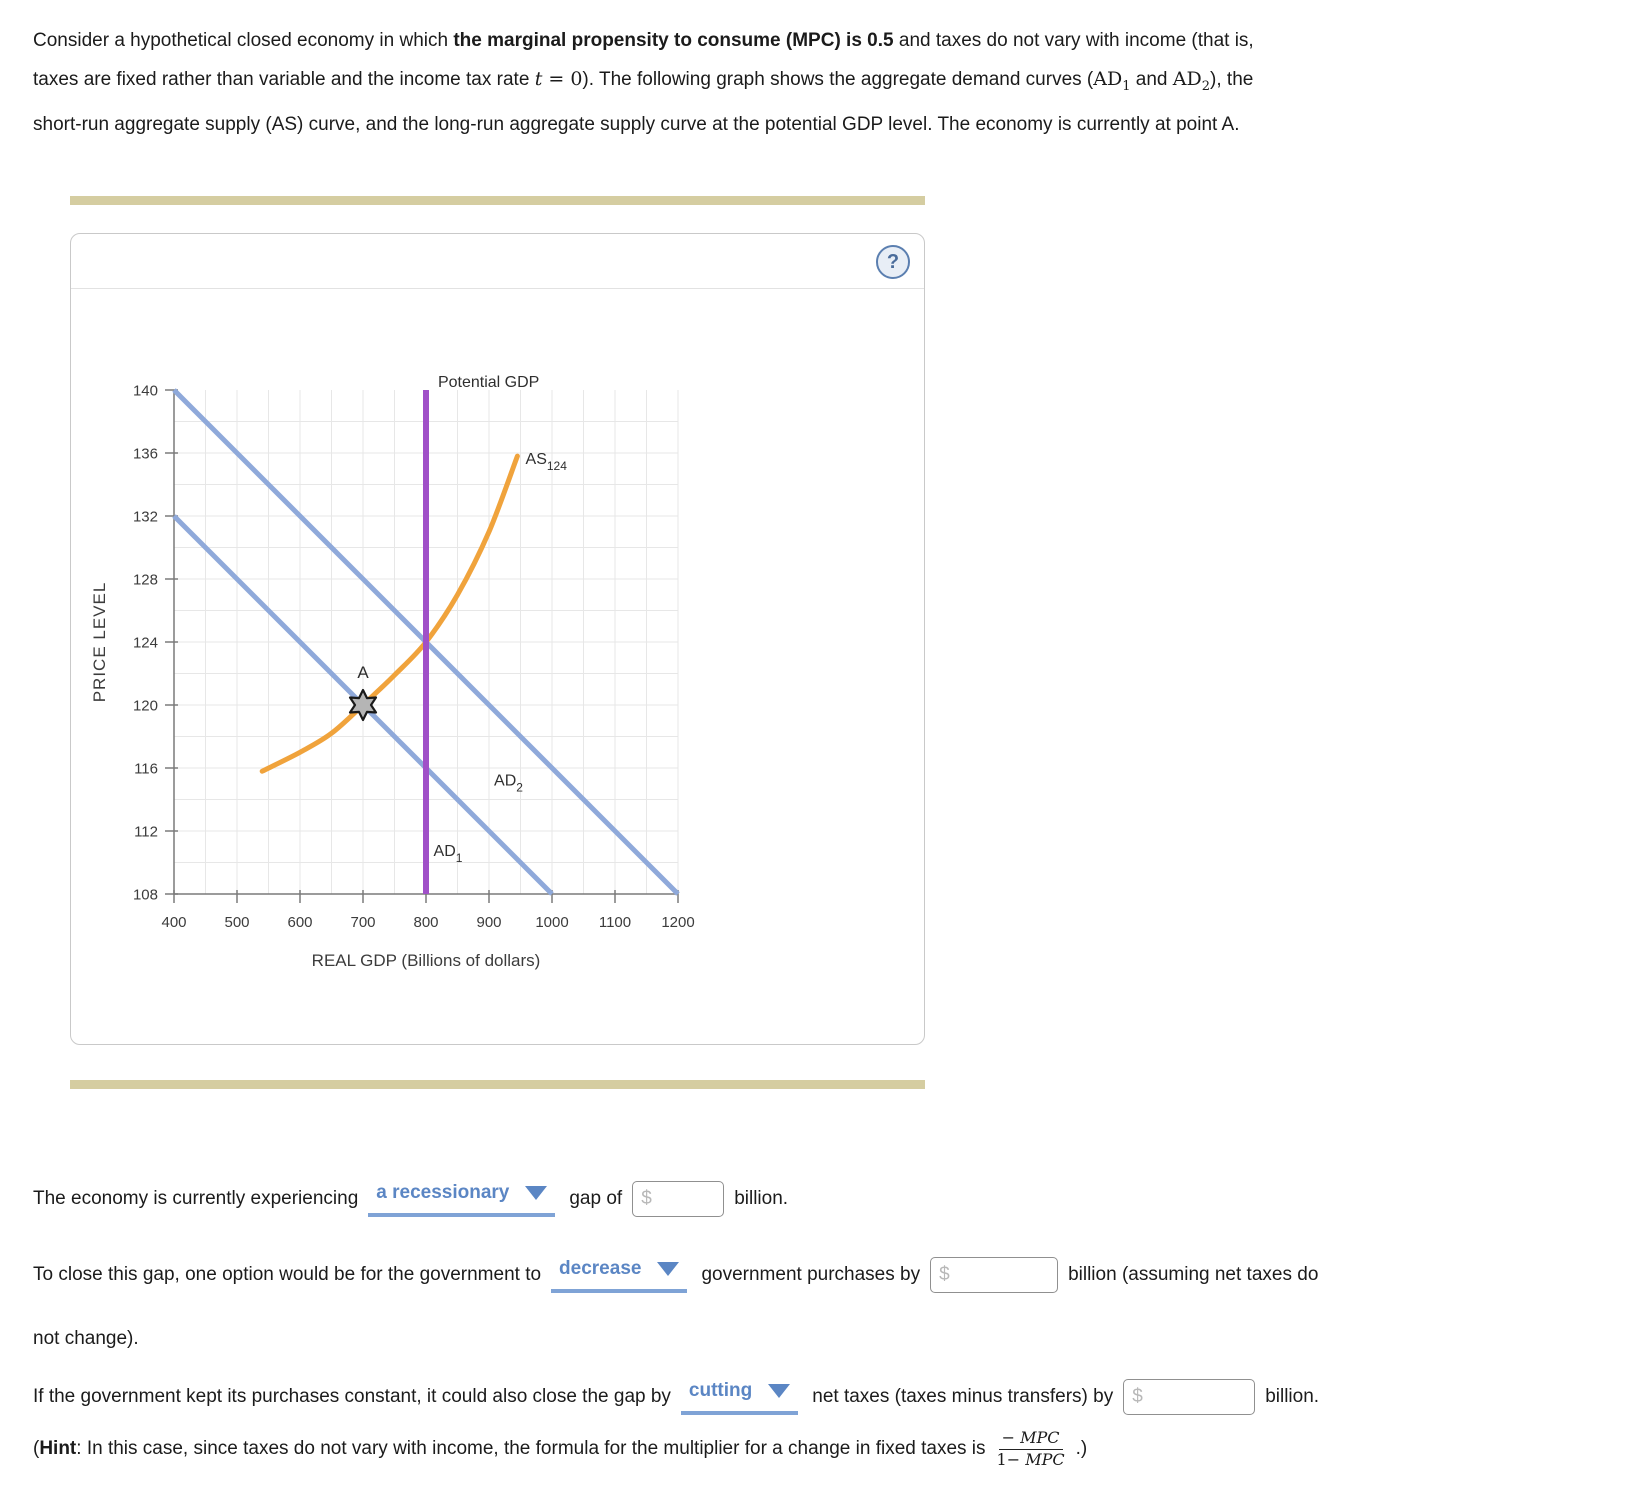 The image size is (1652, 1502). I want to click on gap-type-dropdown-value: a recessionary, so click(443, 1192).